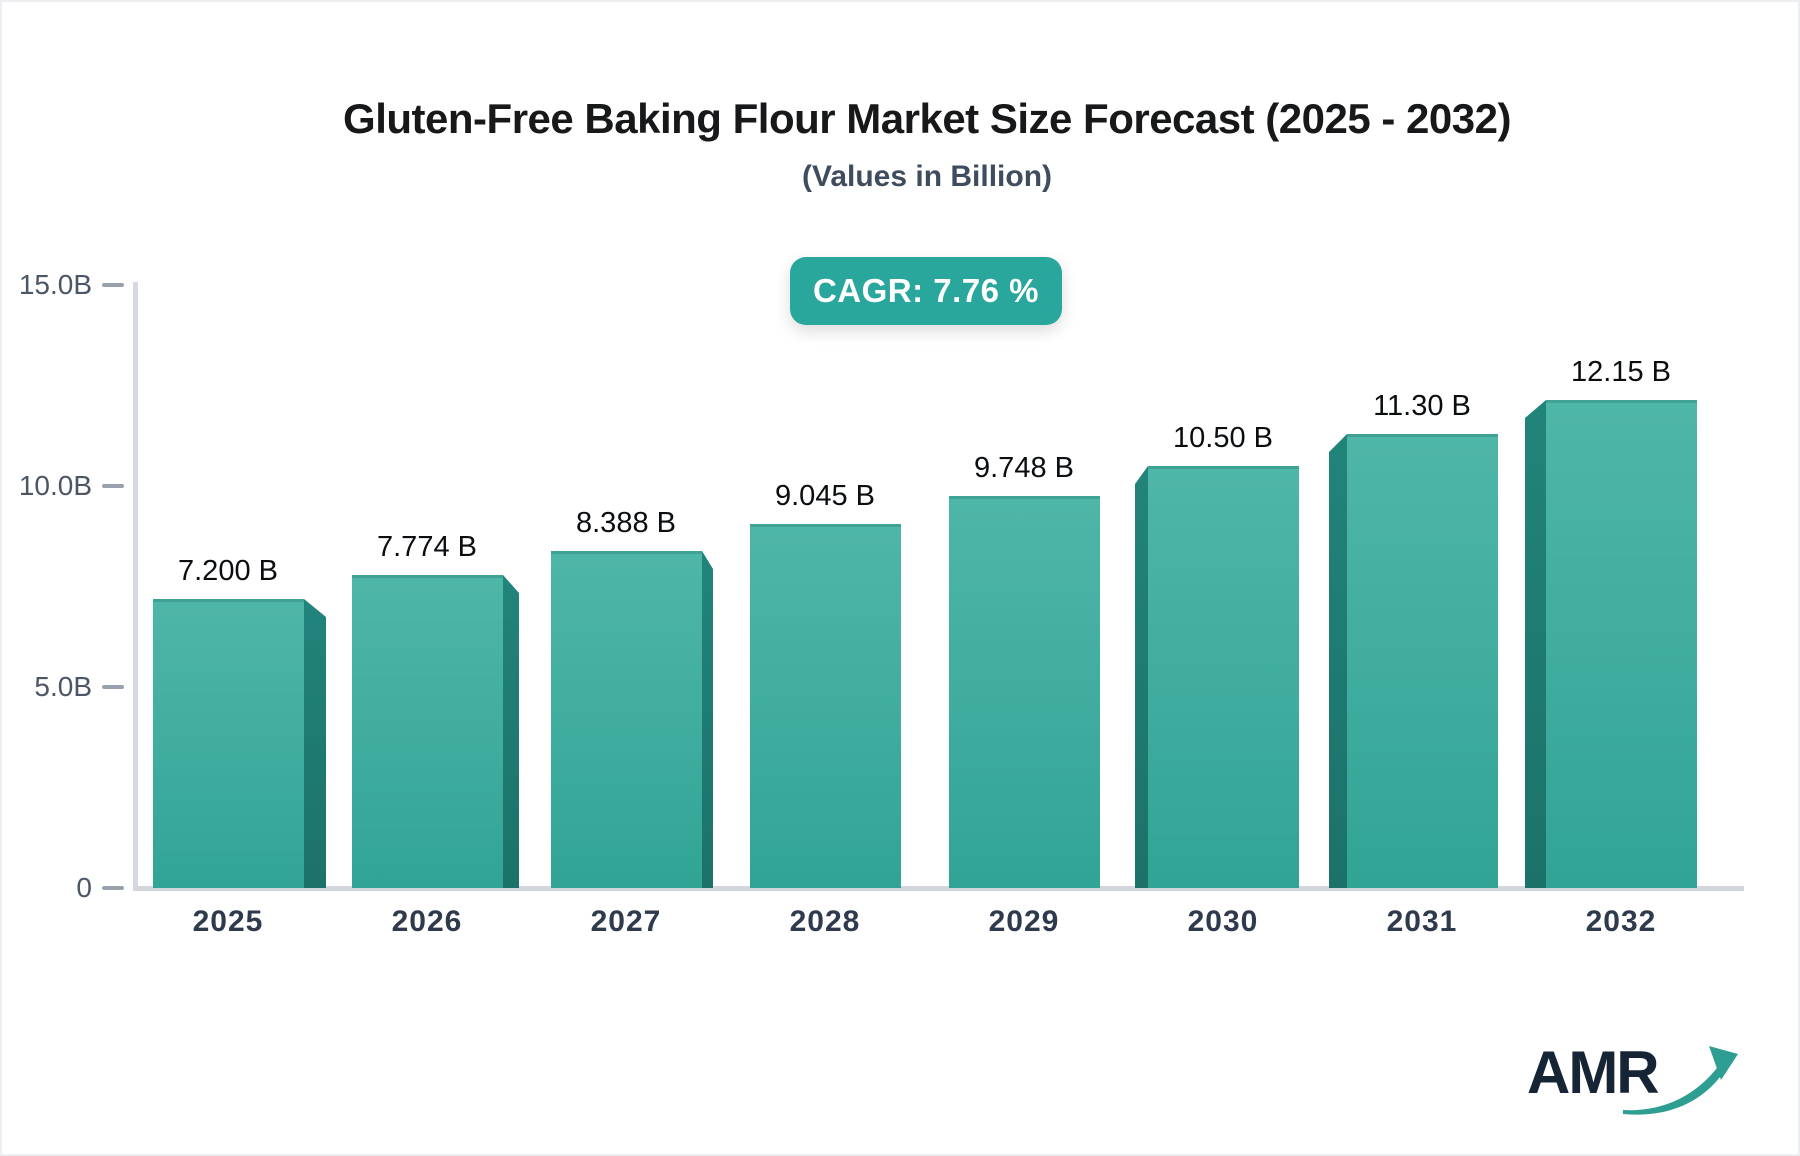 The width and height of the screenshot is (1800, 1156). What do you see at coordinates (1680, 1080) in the screenshot?
I see `trend-up-arrow-icon` at bounding box center [1680, 1080].